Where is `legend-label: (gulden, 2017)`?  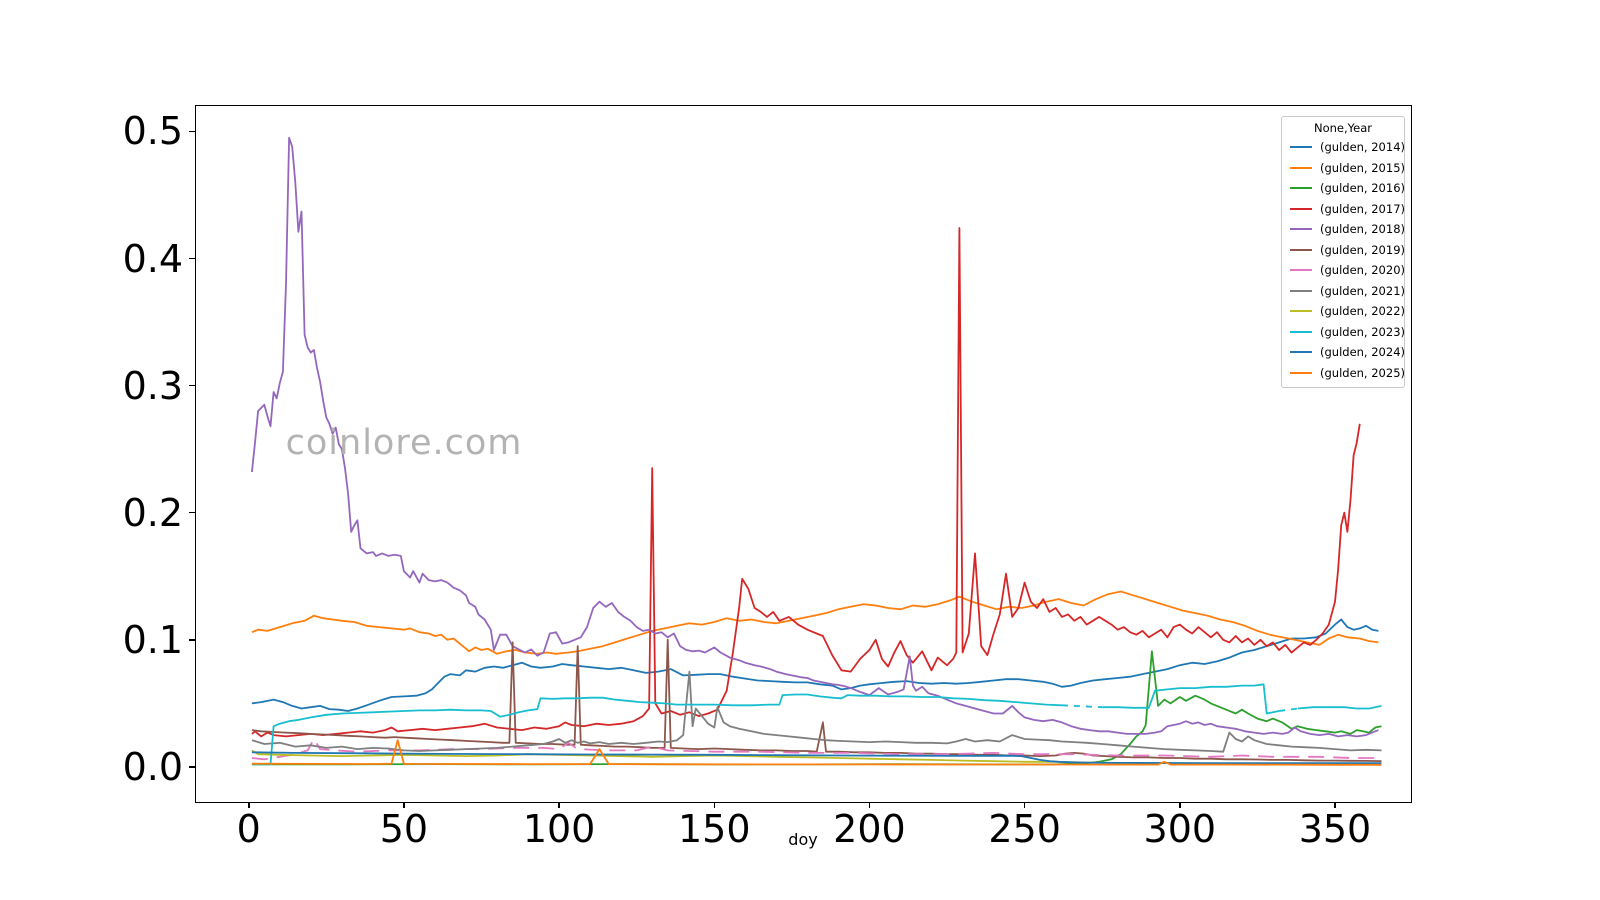 legend-label: (gulden, 2017) is located at coordinates (1362, 208).